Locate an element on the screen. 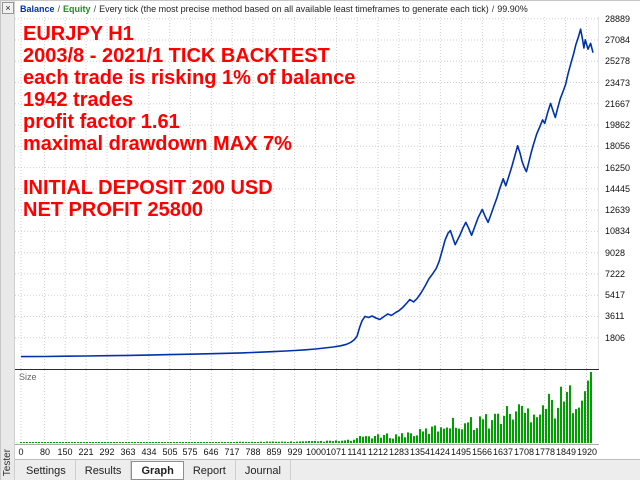 Image resolution: width=640 pixels, height=480 pixels. x-axis-tick-label: 0 is located at coordinates (21, 452).